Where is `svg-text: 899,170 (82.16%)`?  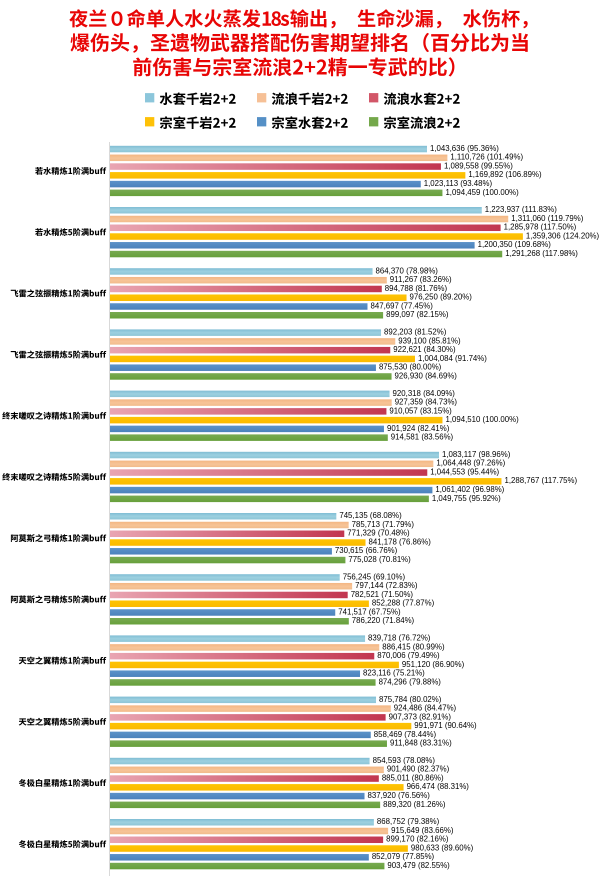 svg-text: 899,170 (82.16%) is located at coordinates (417, 839).